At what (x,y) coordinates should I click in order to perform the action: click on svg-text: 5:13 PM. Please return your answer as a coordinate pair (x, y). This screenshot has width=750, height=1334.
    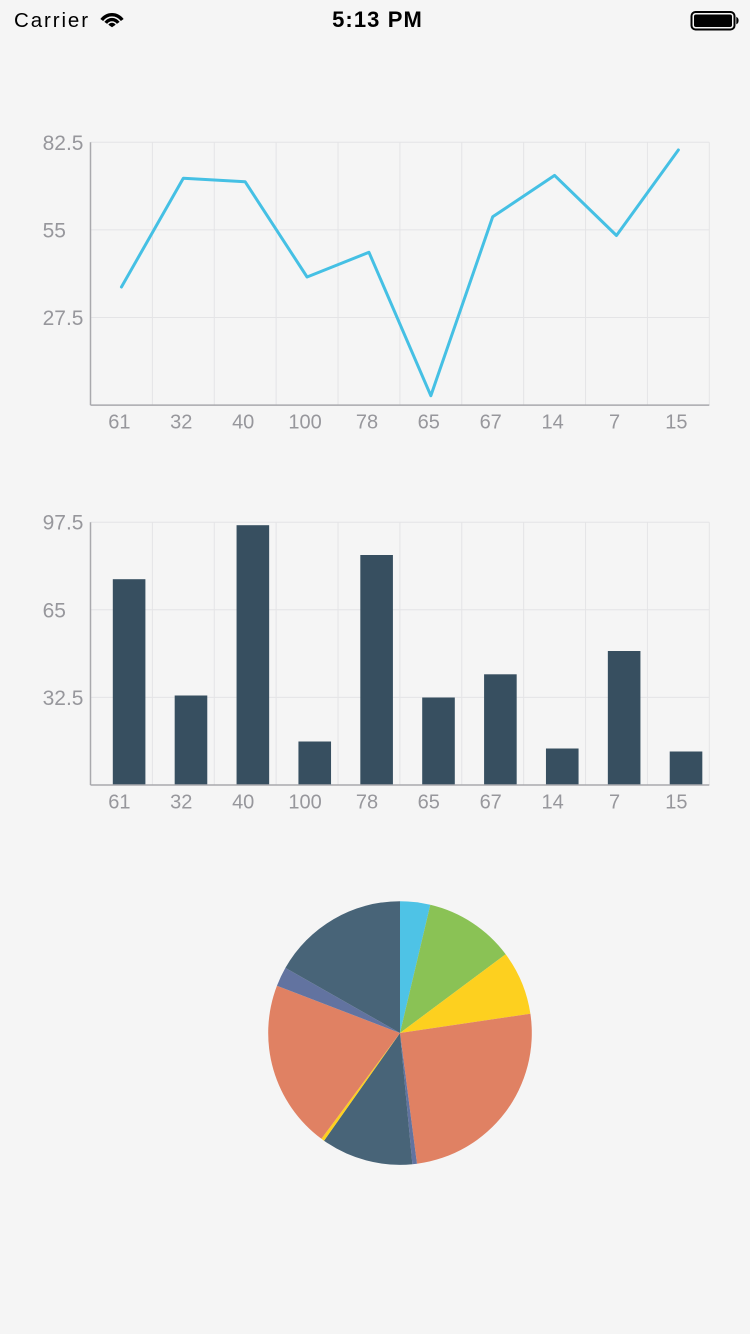
    Looking at the image, I should click on (377, 19).